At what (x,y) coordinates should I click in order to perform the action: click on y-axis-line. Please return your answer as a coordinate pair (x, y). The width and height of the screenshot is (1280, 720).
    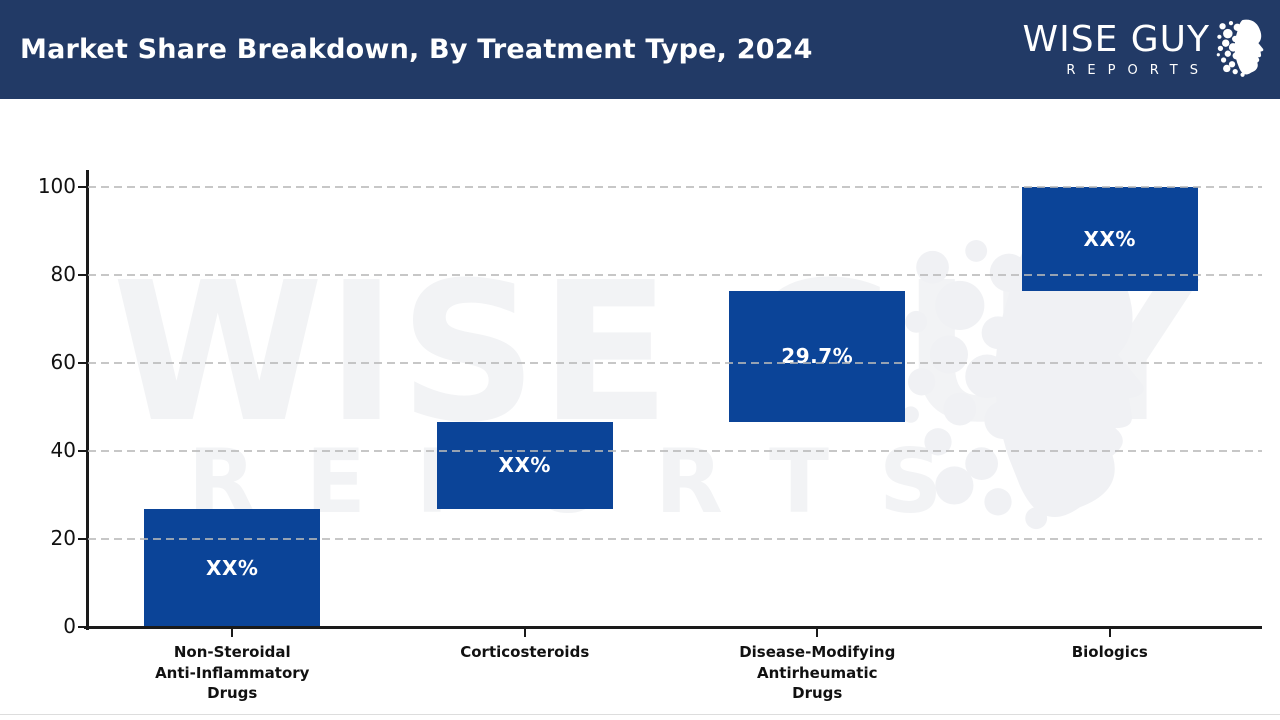
    Looking at the image, I should click on (87, 400).